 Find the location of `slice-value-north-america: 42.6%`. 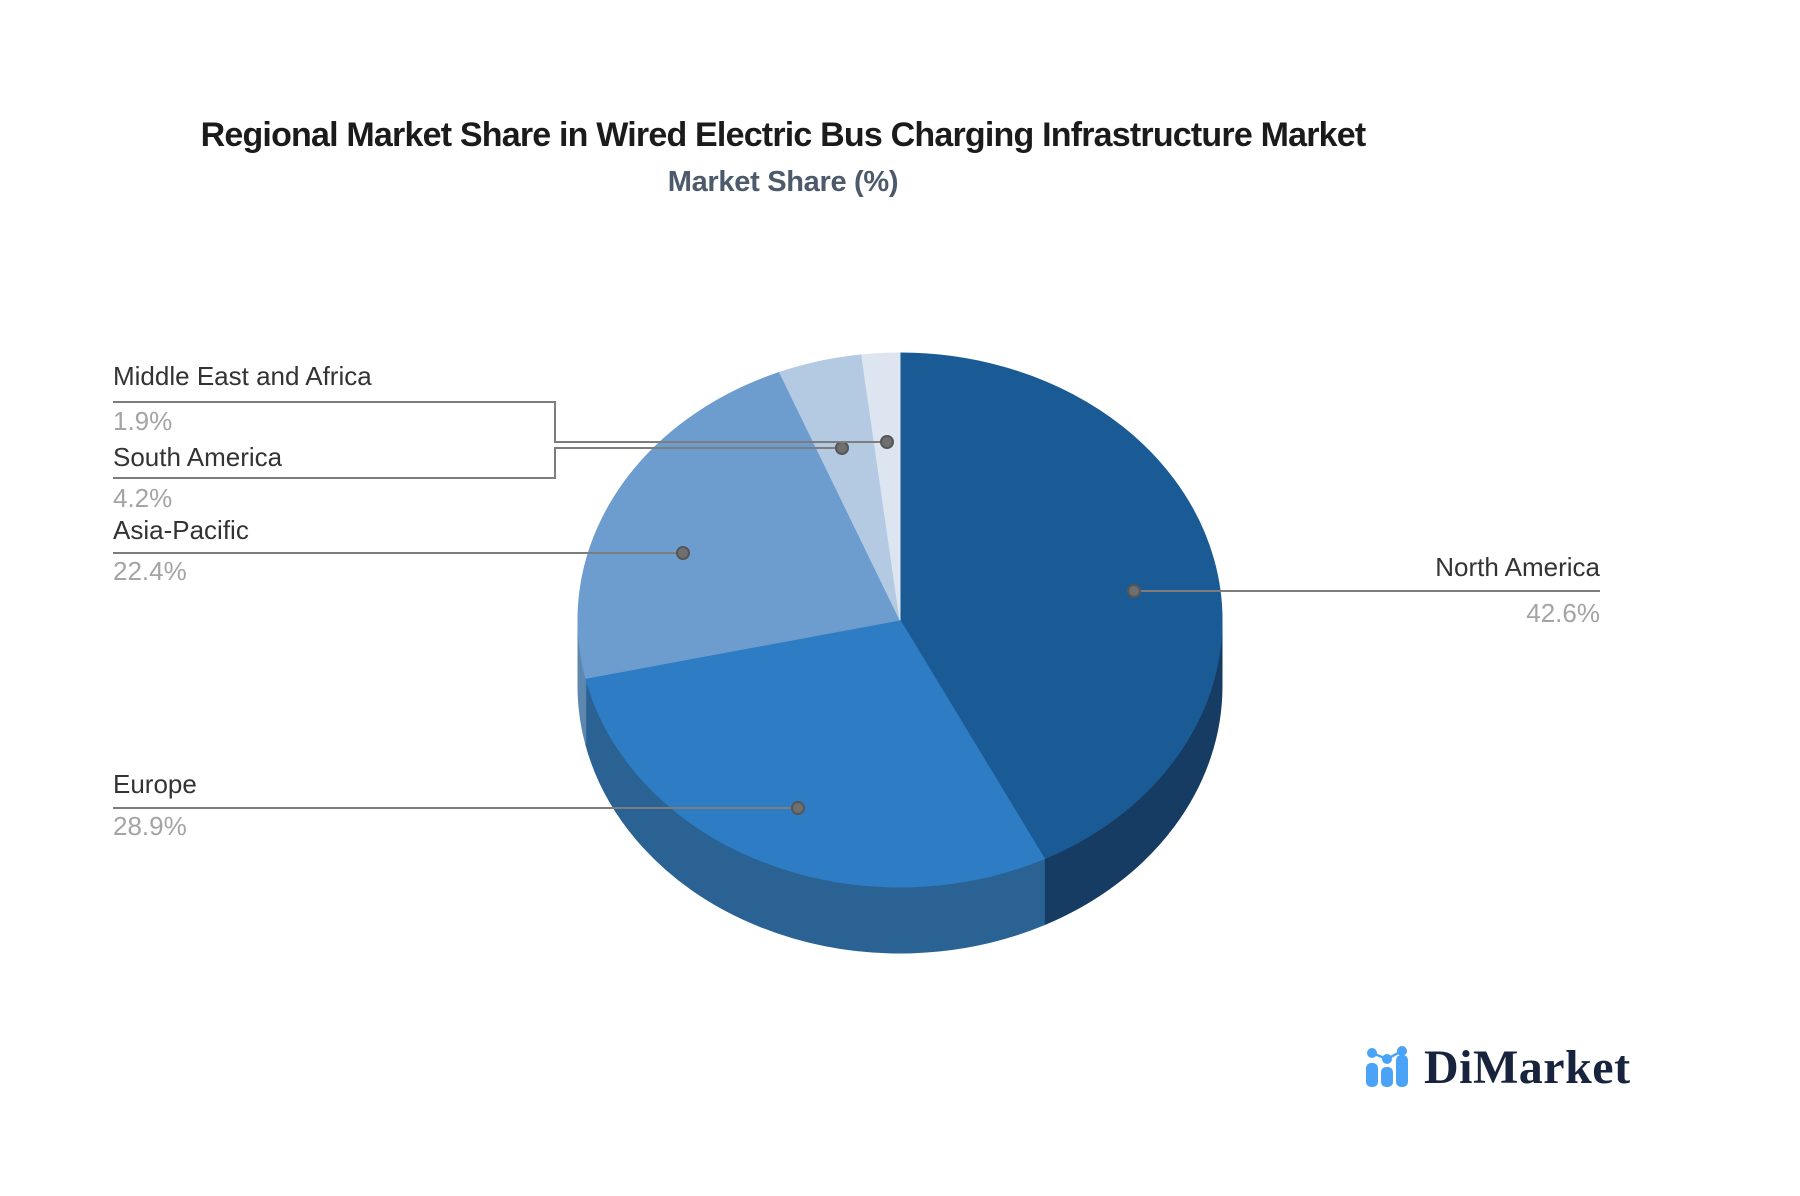

slice-value-north-america: 42.6% is located at coordinates (1563, 613).